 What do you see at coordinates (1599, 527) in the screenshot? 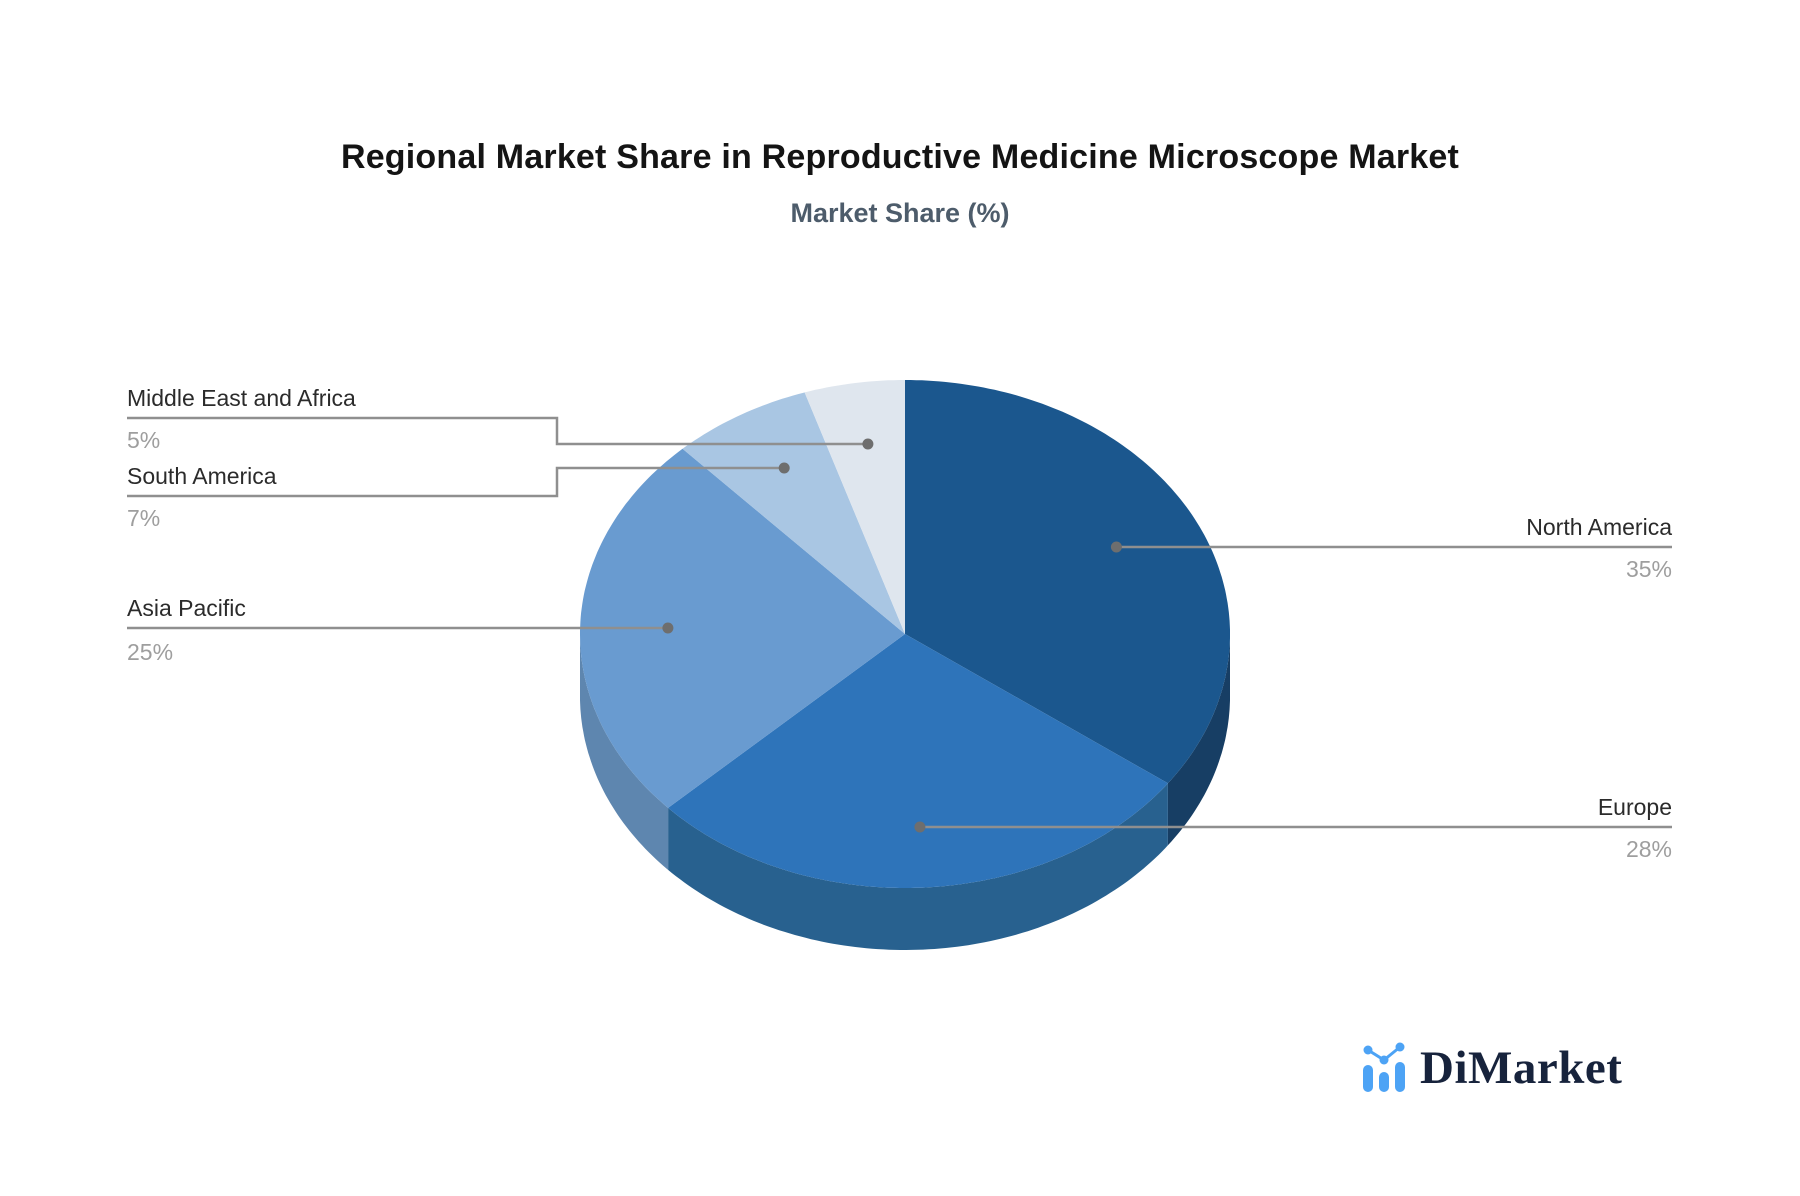
I see `slice-label-north-america: North America` at bounding box center [1599, 527].